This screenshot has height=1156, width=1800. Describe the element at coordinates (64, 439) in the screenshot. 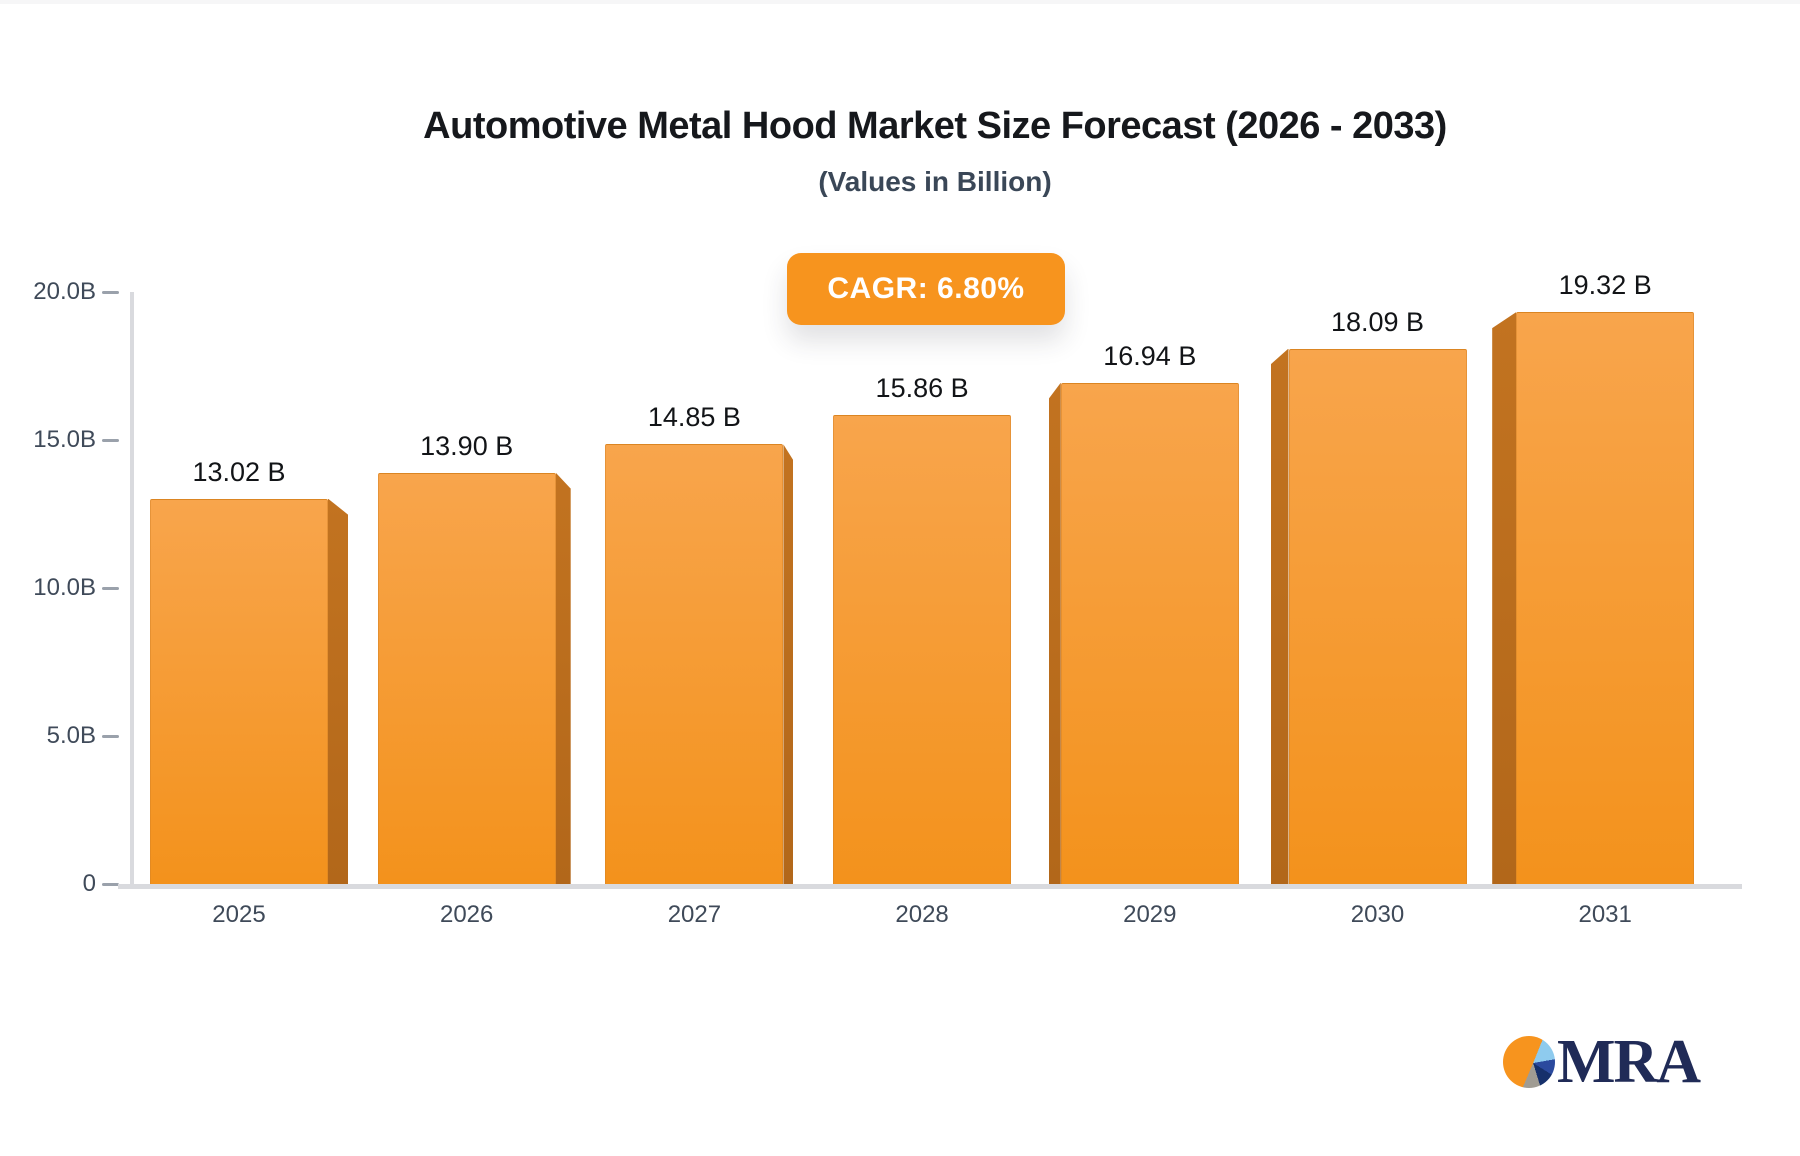

I see `y-axis-tick-label: 15.0B` at that location.